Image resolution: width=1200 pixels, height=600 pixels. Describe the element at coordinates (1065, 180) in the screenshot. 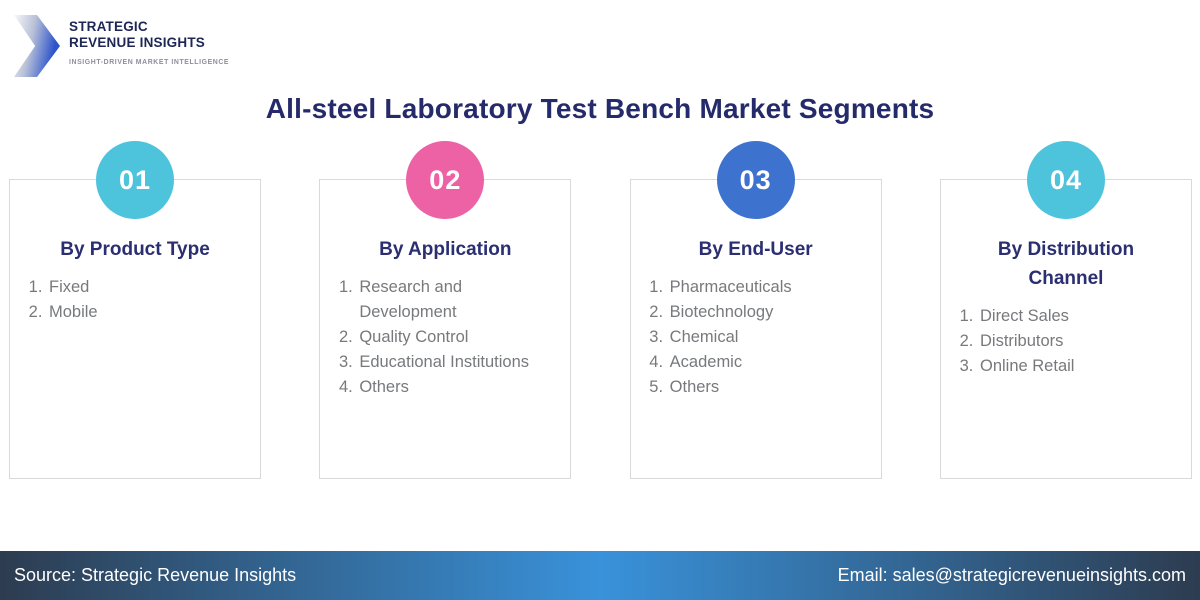

I see `segment-number-badge: 04` at that location.